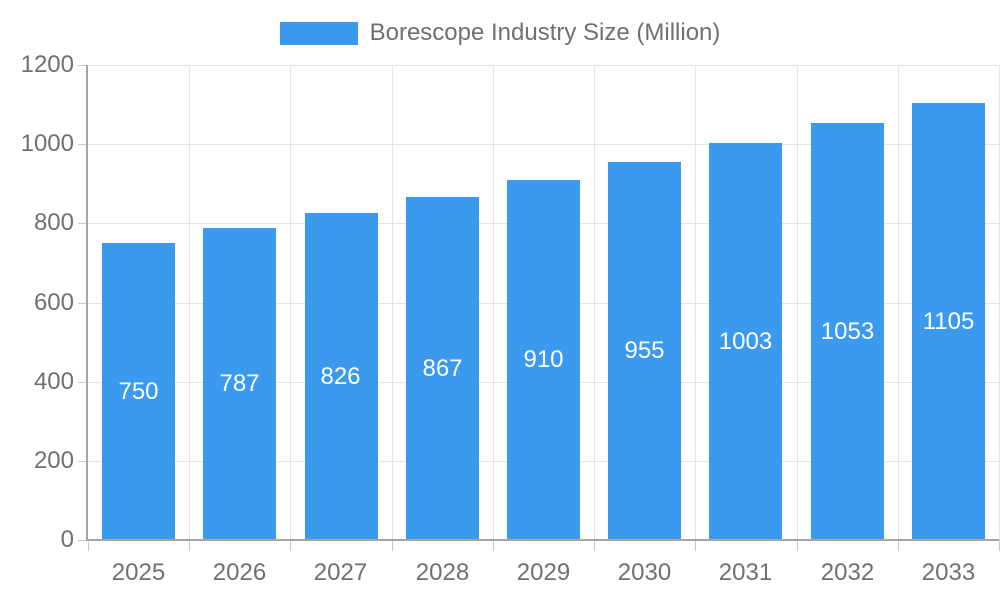 Image resolution: width=1000 pixels, height=600 pixels. I want to click on y-axis-tick-label: 600, so click(53, 302).